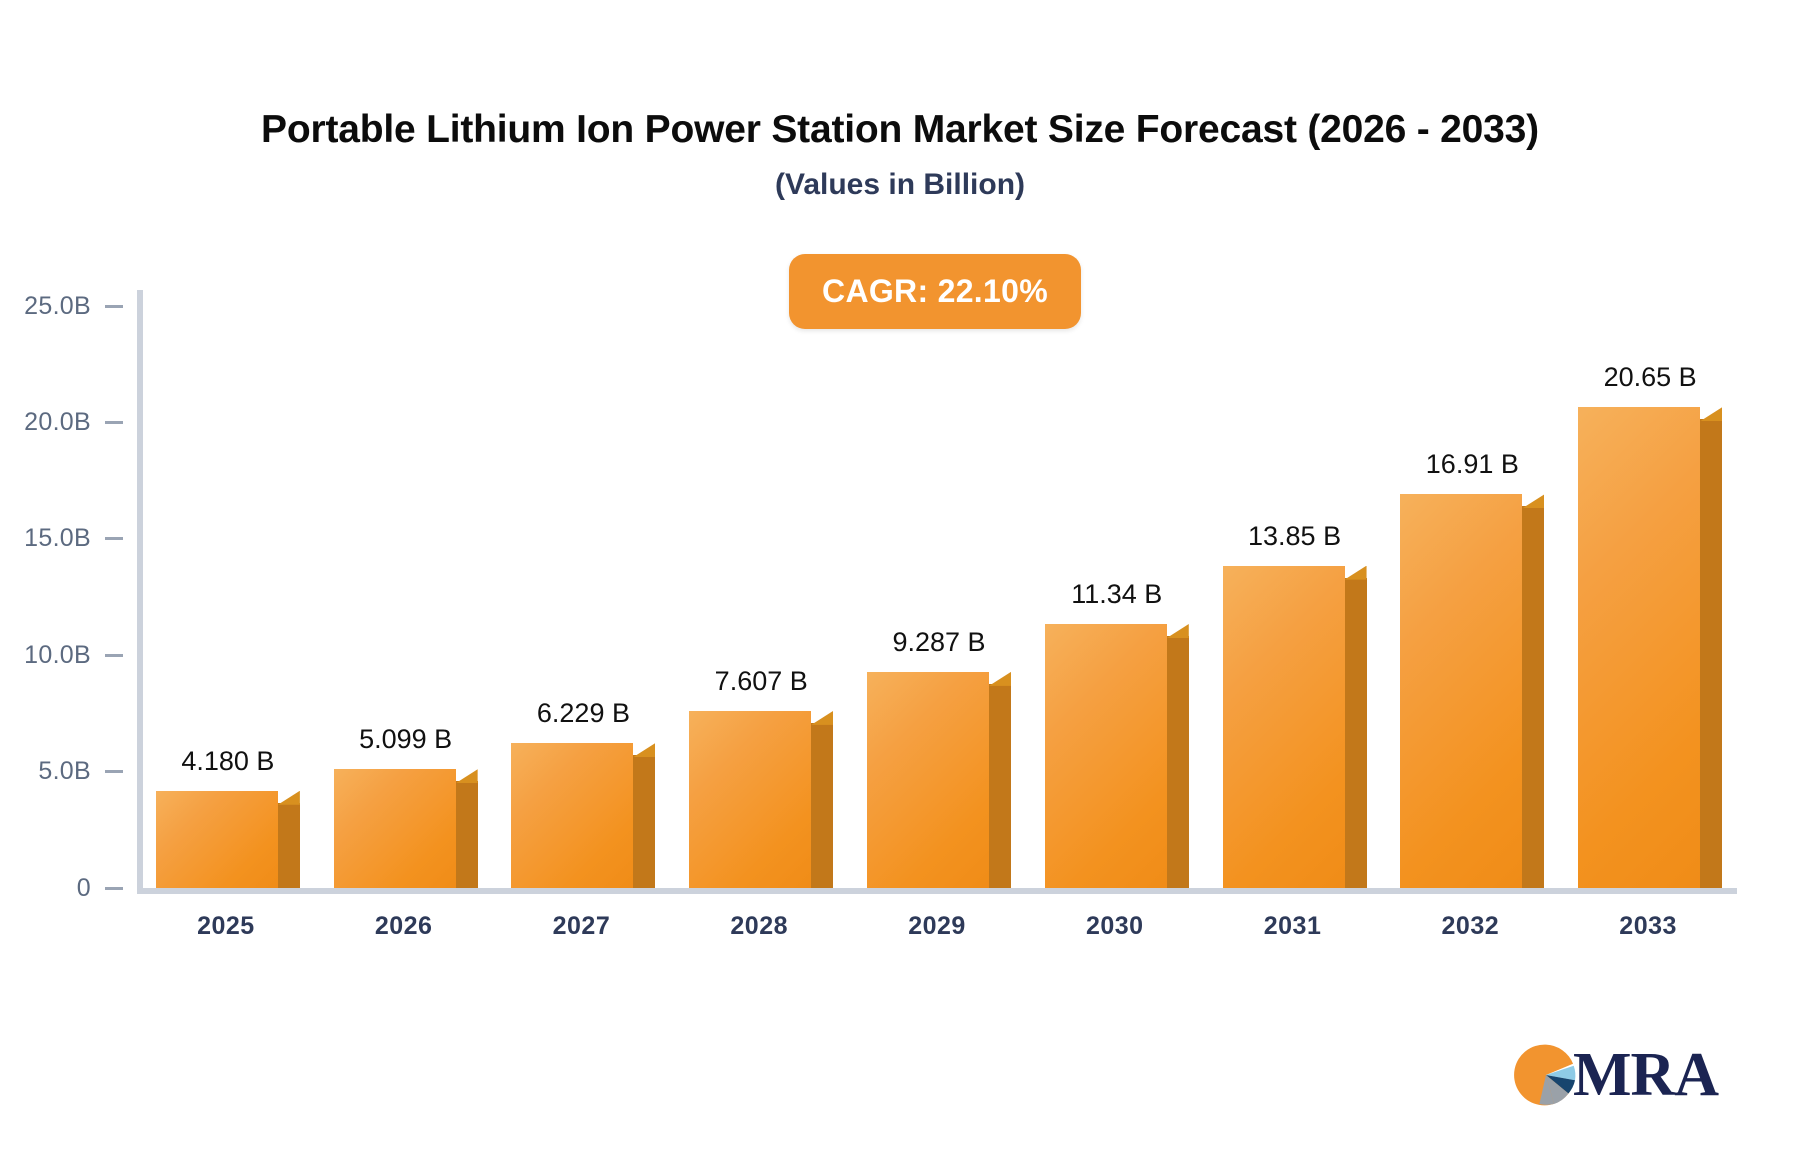  Describe the element at coordinates (761, 680) in the screenshot. I see `bar-value-label: 7.607 B` at that location.